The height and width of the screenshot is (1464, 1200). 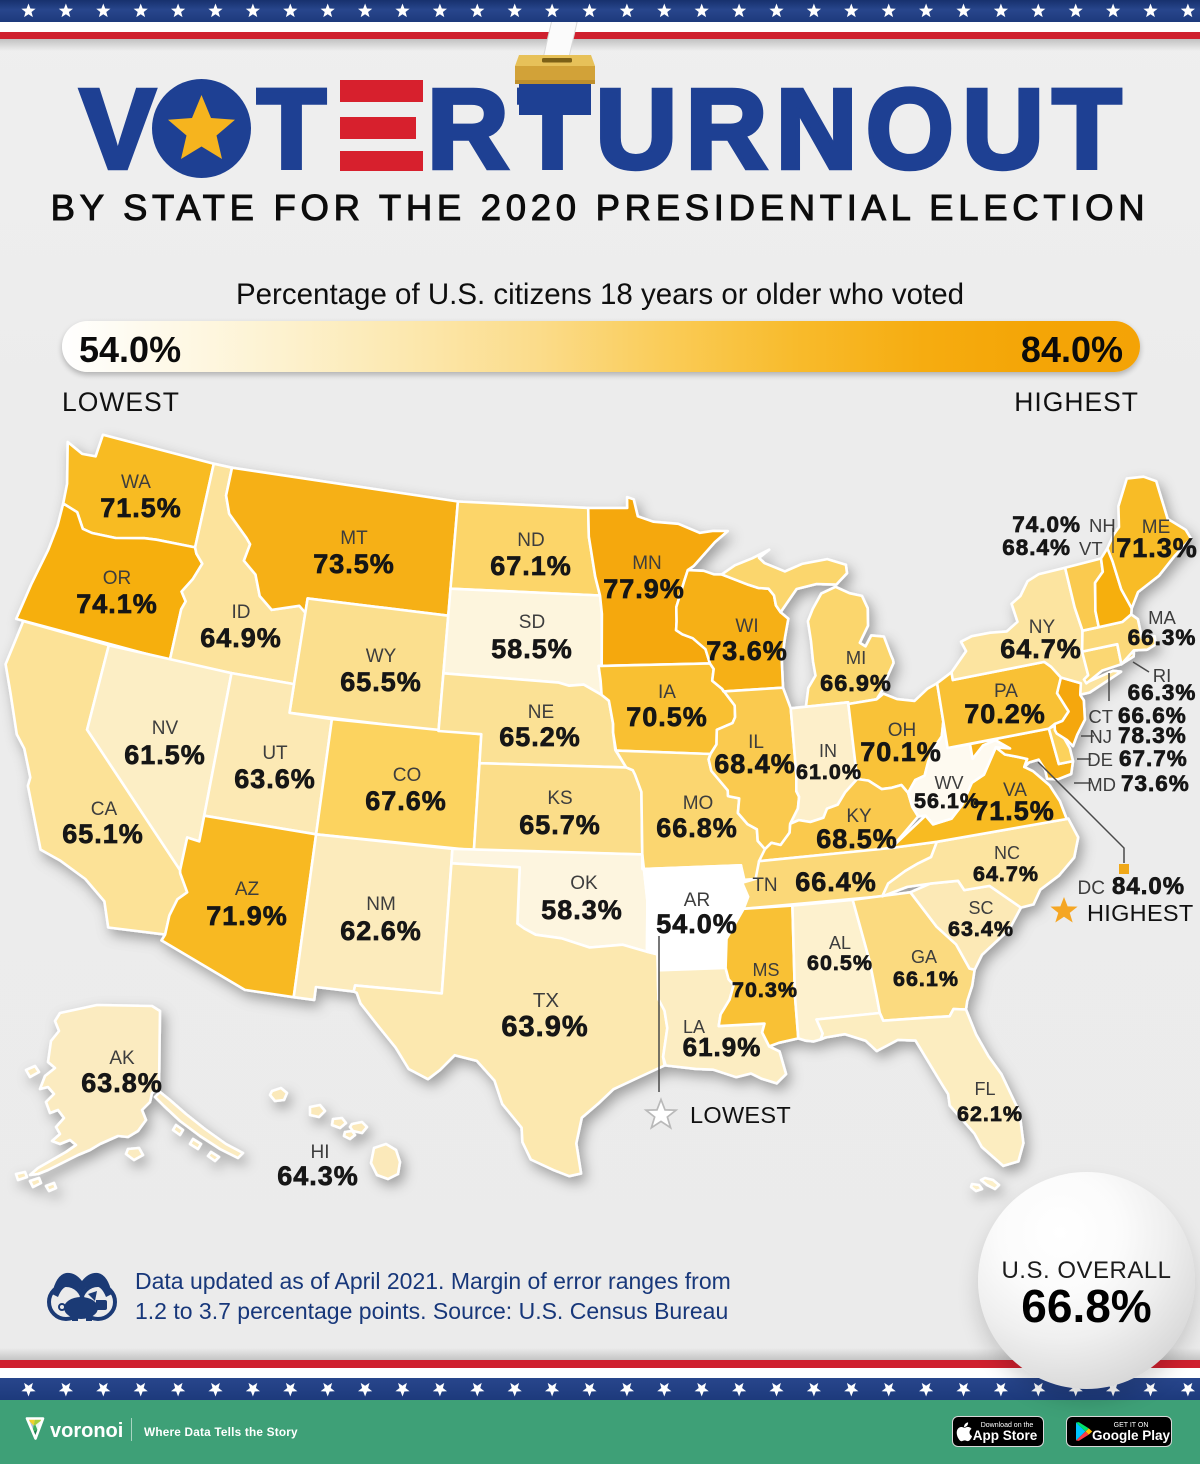 I want to click on svg-text: NY, so click(x=1042, y=627).